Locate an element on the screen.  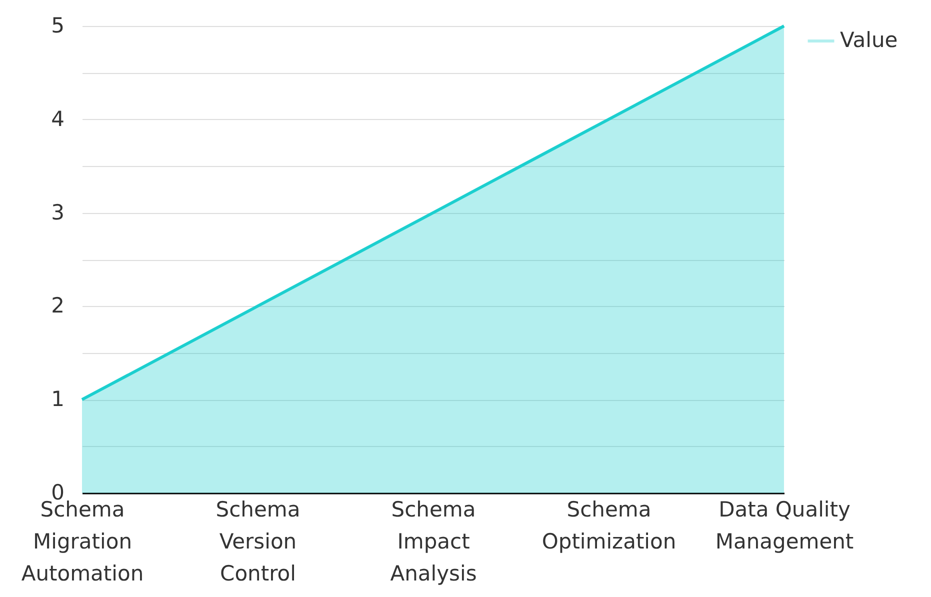
x-tick-label: Schema Optimization is located at coordinates (609, 526).